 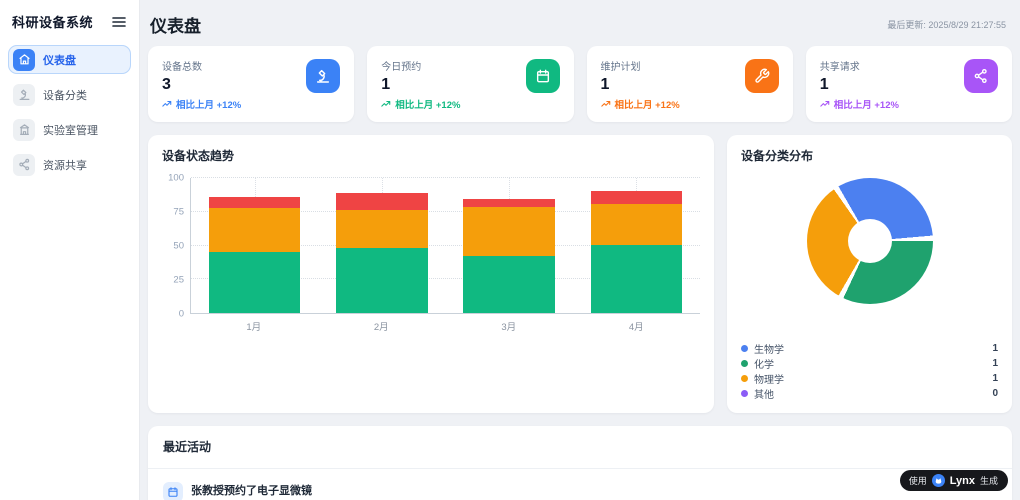 What do you see at coordinates (251, 491) in the screenshot?
I see `activity-text: 张教授预约了电子显微镜` at bounding box center [251, 491].